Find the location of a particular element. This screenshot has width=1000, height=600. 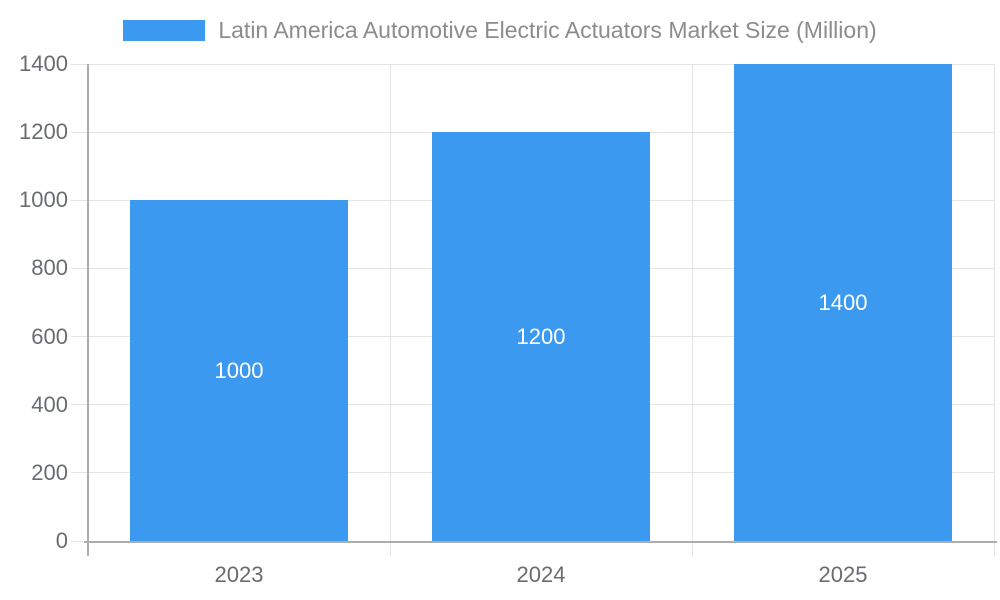

bar-value-label: 1400 is located at coordinates (843, 302).